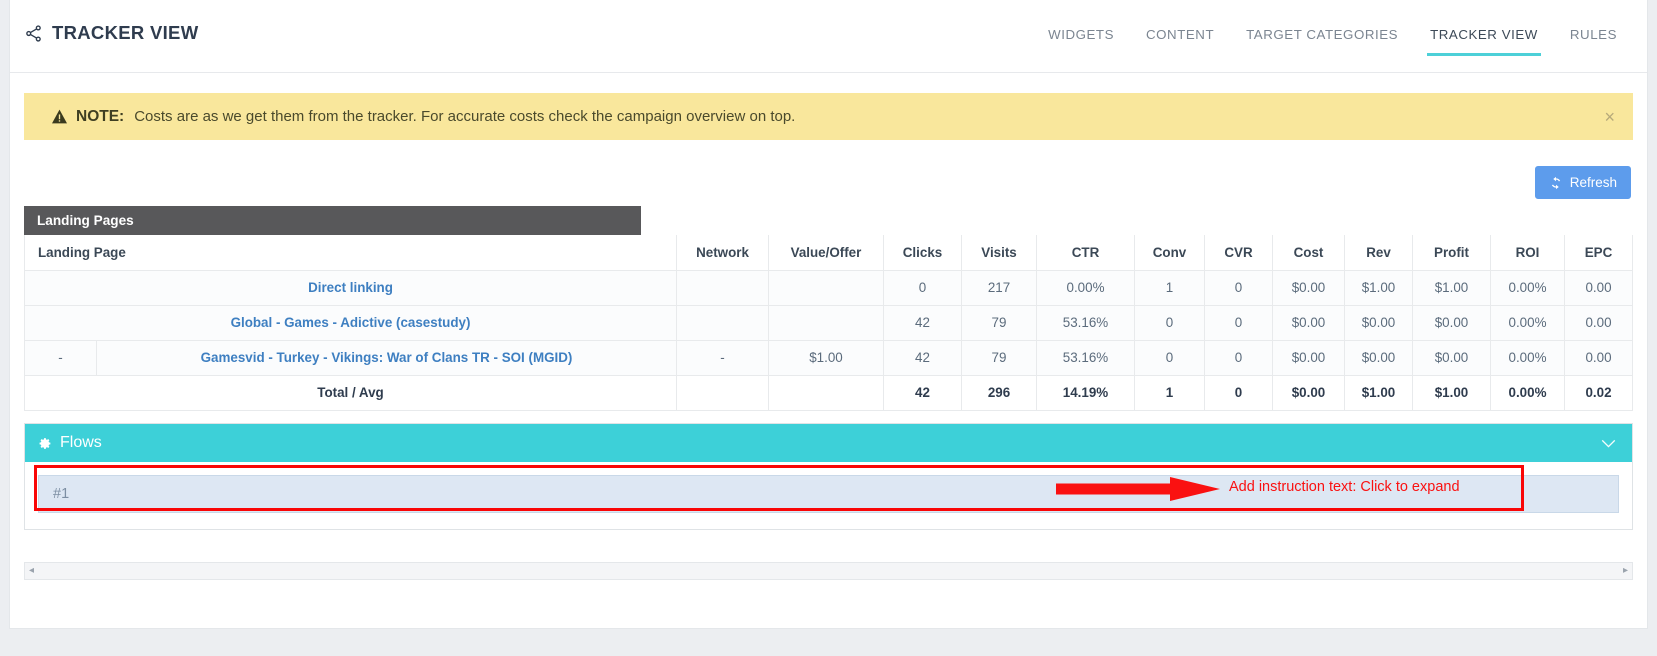 The height and width of the screenshot is (656, 1657). Describe the element at coordinates (1378, 253) in the screenshot. I see `col-rev: Rev` at that location.